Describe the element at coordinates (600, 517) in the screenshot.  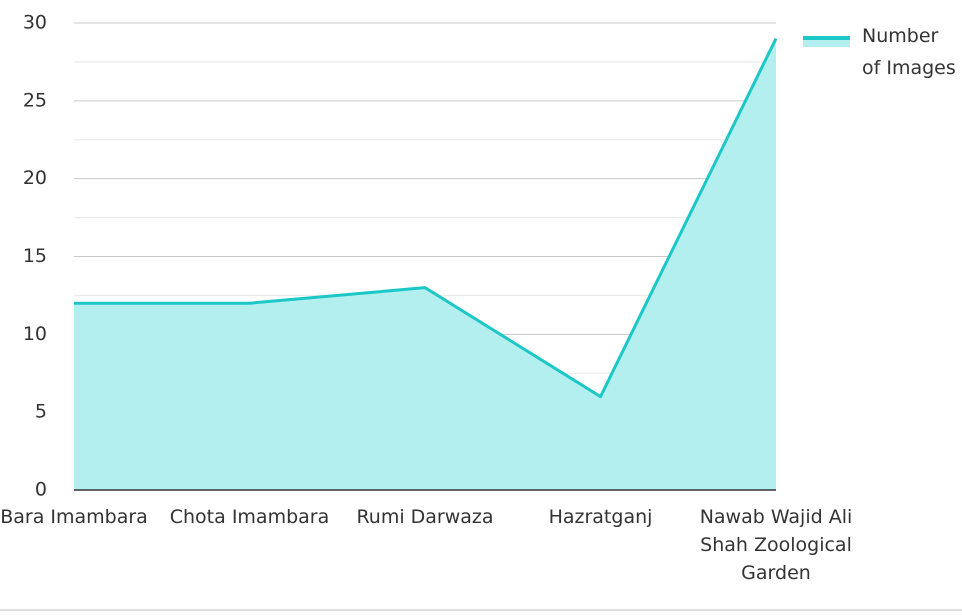
I see `x-tick-label: Hazratganj` at that location.